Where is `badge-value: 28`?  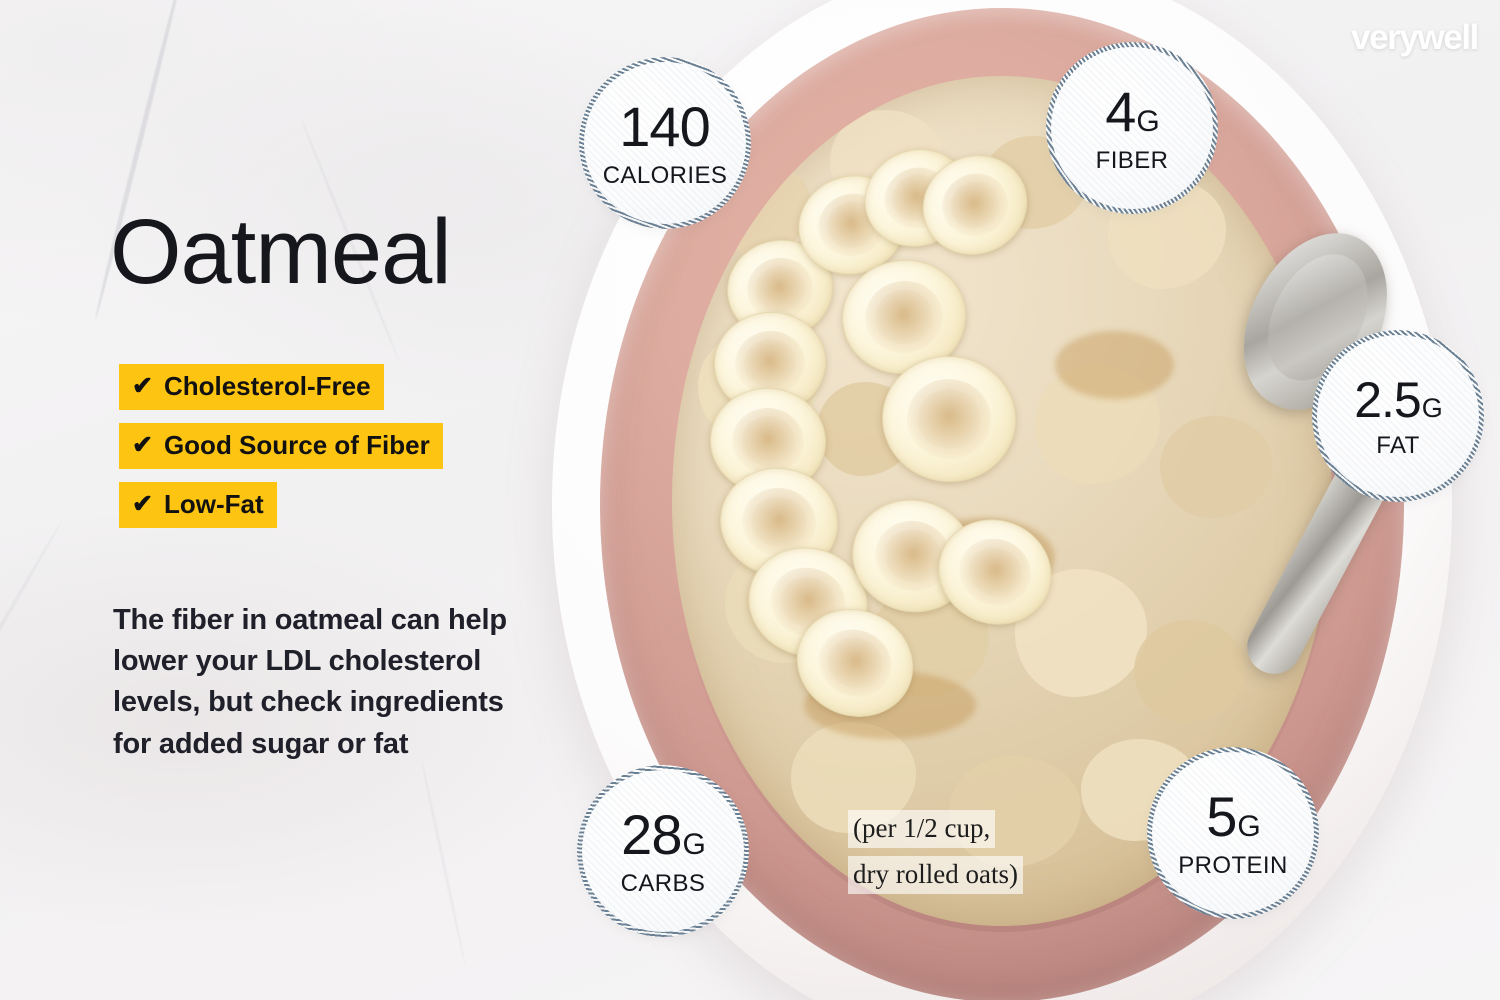 badge-value: 28 is located at coordinates (651, 834).